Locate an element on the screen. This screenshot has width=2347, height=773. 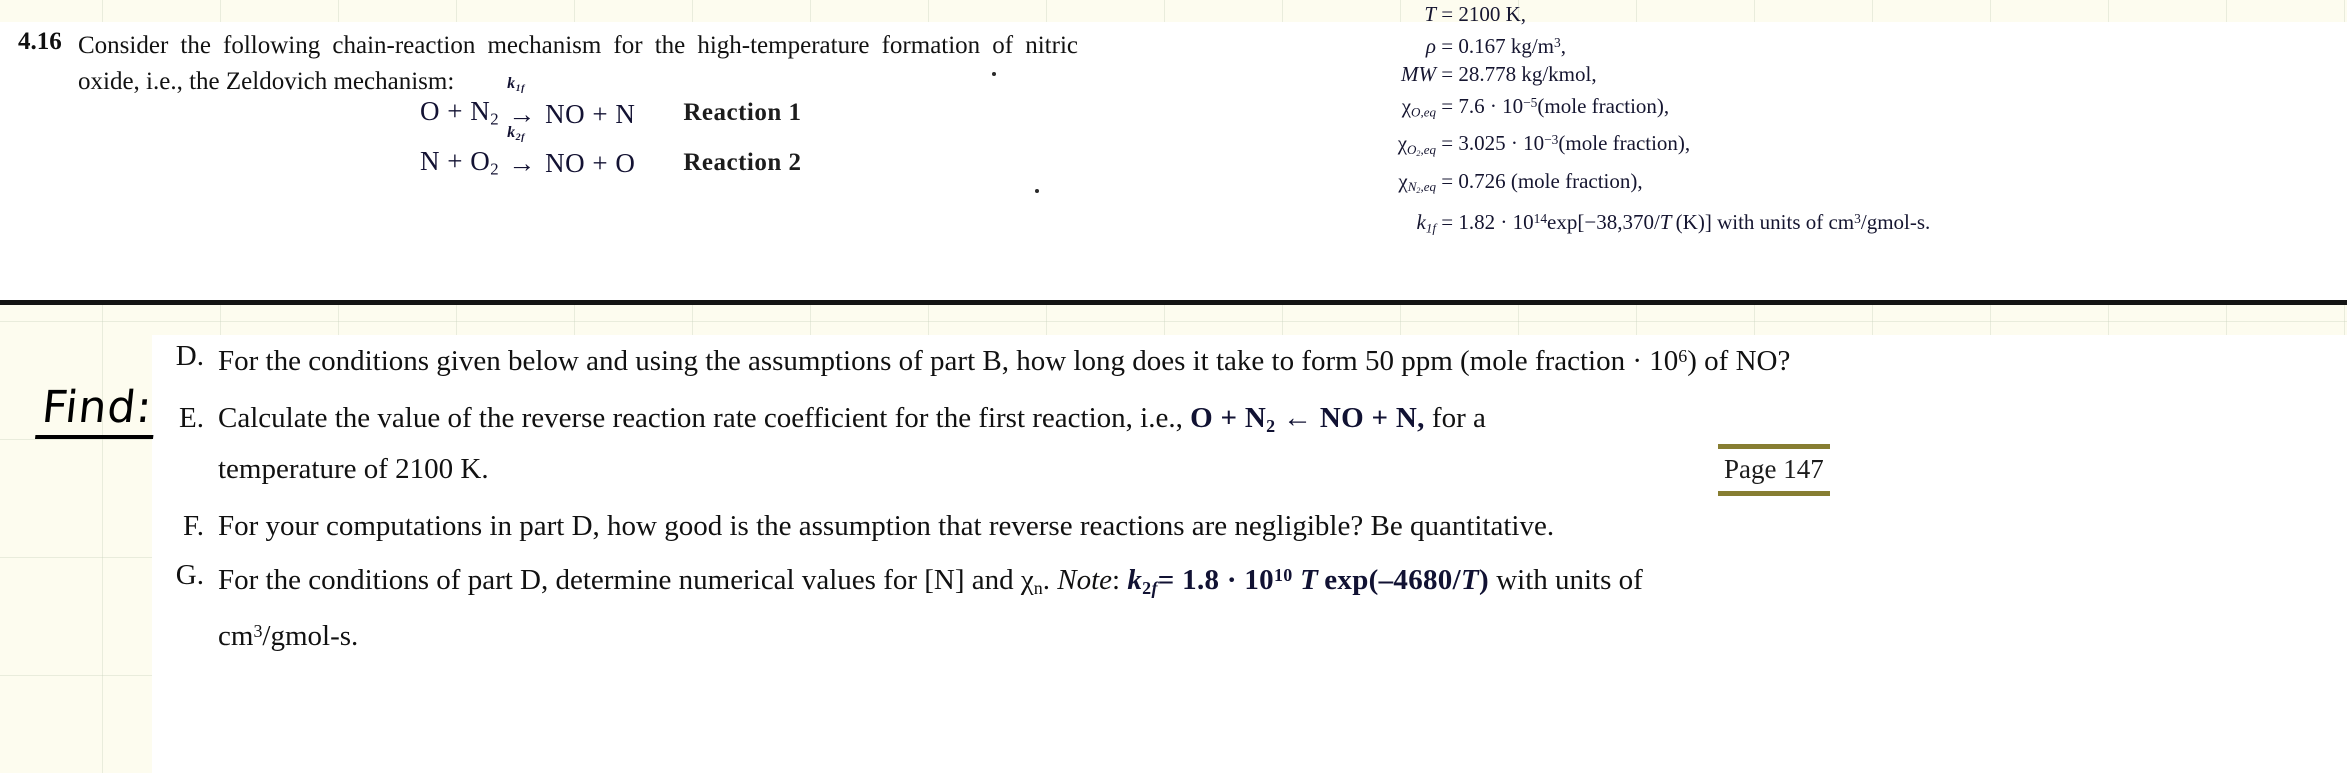
condition-row: ρ = 0.167 kg/m3, is located at coordinates (1660, 45).